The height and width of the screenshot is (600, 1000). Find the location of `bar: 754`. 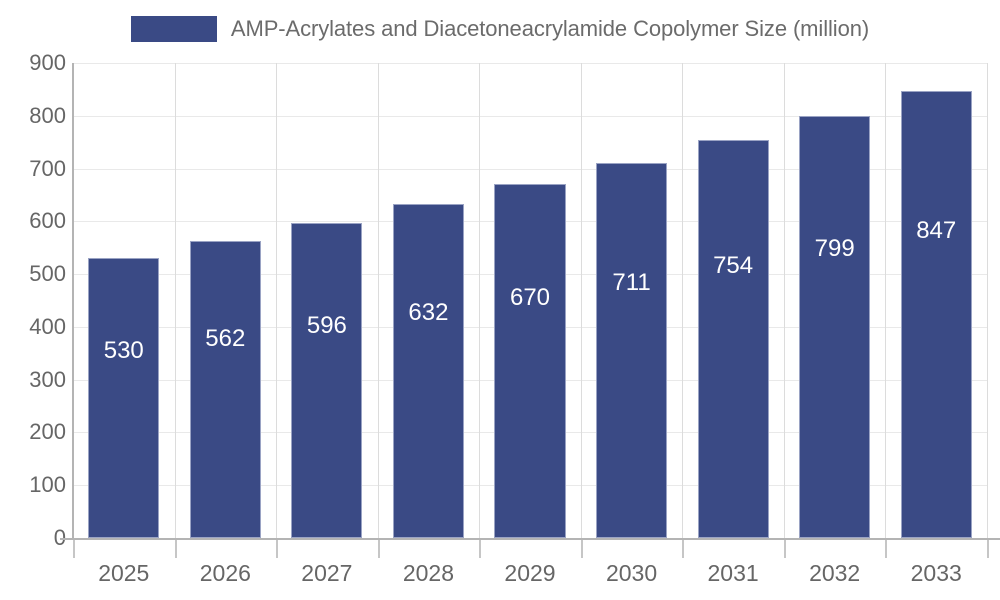

bar: 754 is located at coordinates (733, 339).